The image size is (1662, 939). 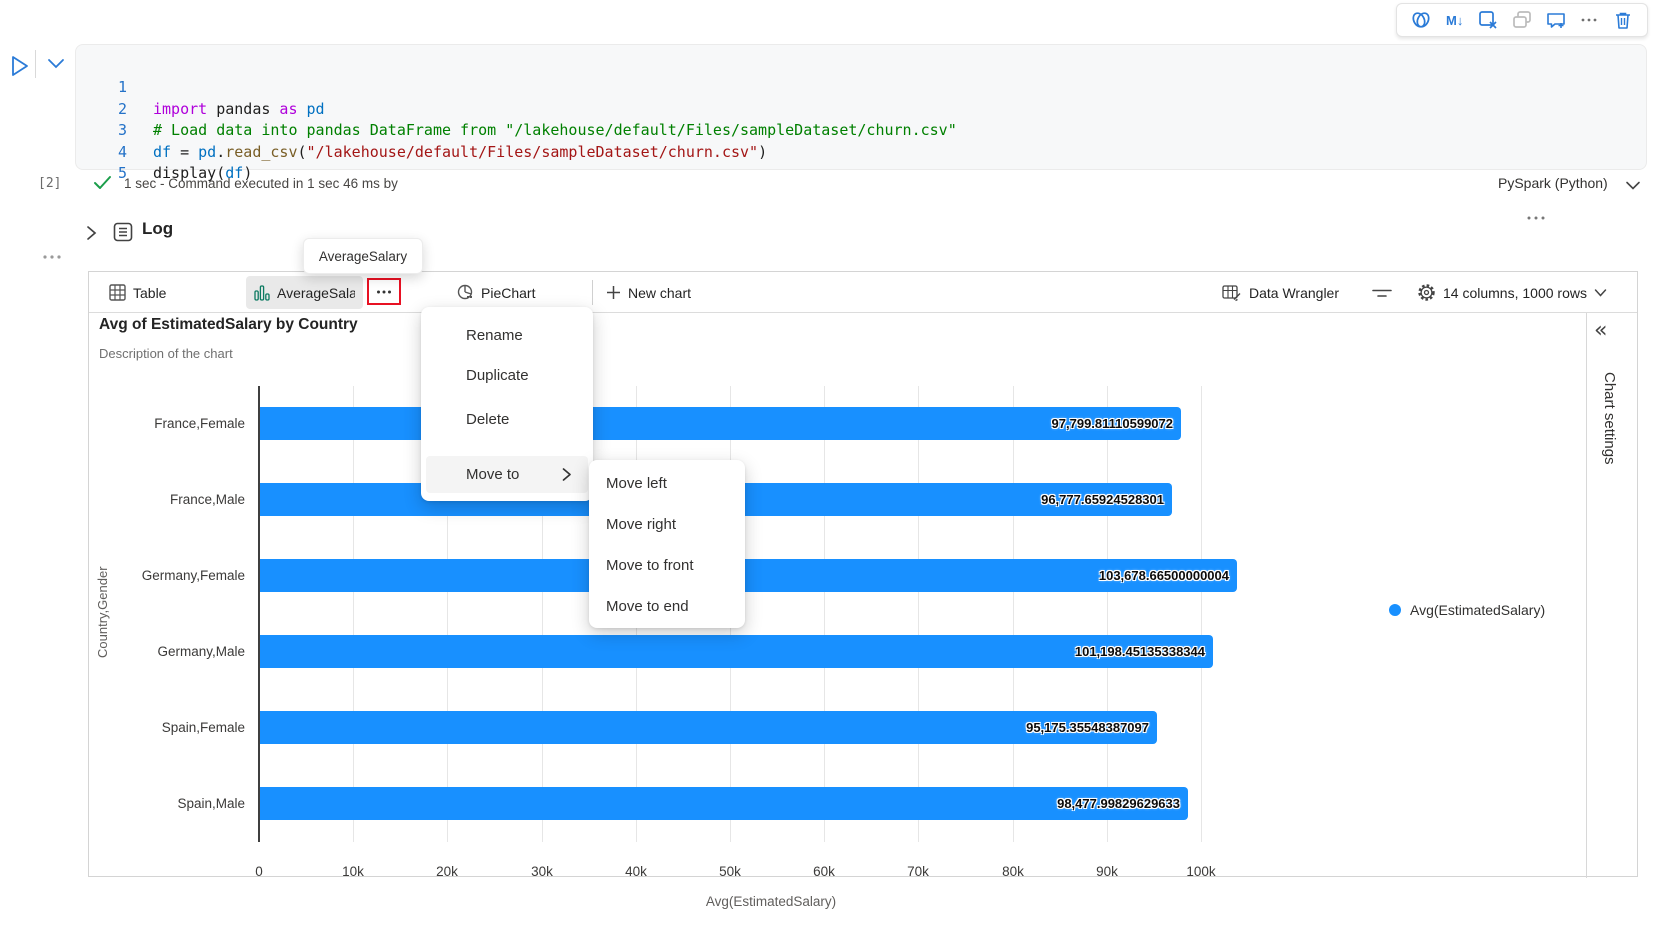 I want to click on run-cell-button, so click(x=19, y=66).